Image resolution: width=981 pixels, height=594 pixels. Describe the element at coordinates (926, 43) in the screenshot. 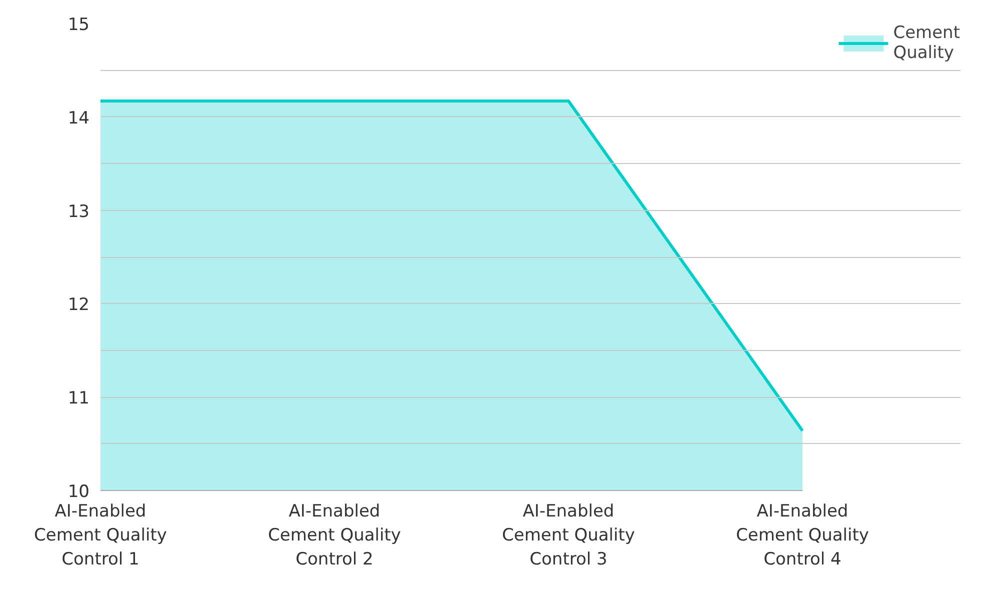

I see `legend-label: Cement Quality` at that location.